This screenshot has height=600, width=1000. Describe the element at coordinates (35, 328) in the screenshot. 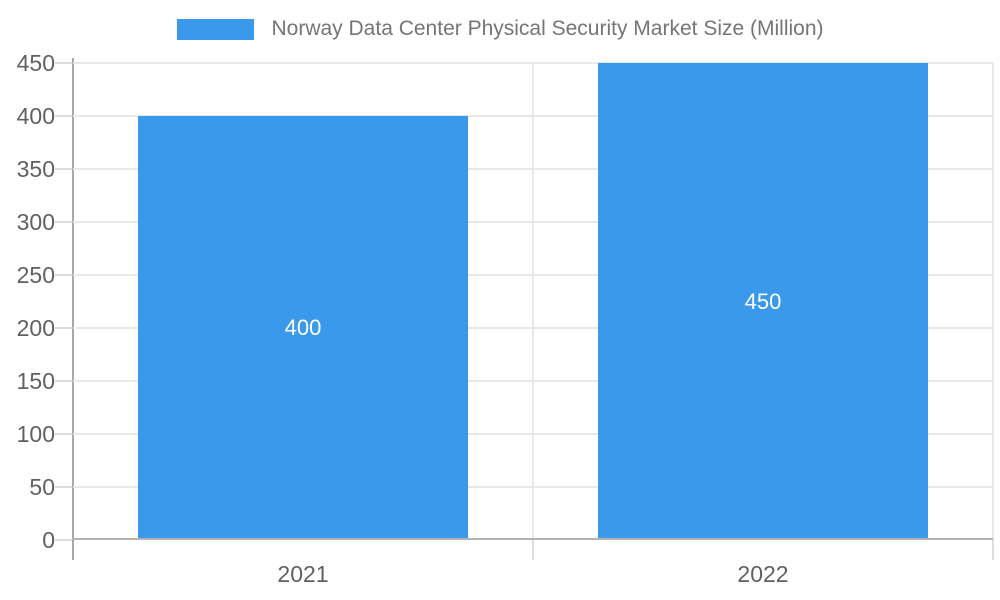

I see `y-axis-tick-label: 200` at that location.